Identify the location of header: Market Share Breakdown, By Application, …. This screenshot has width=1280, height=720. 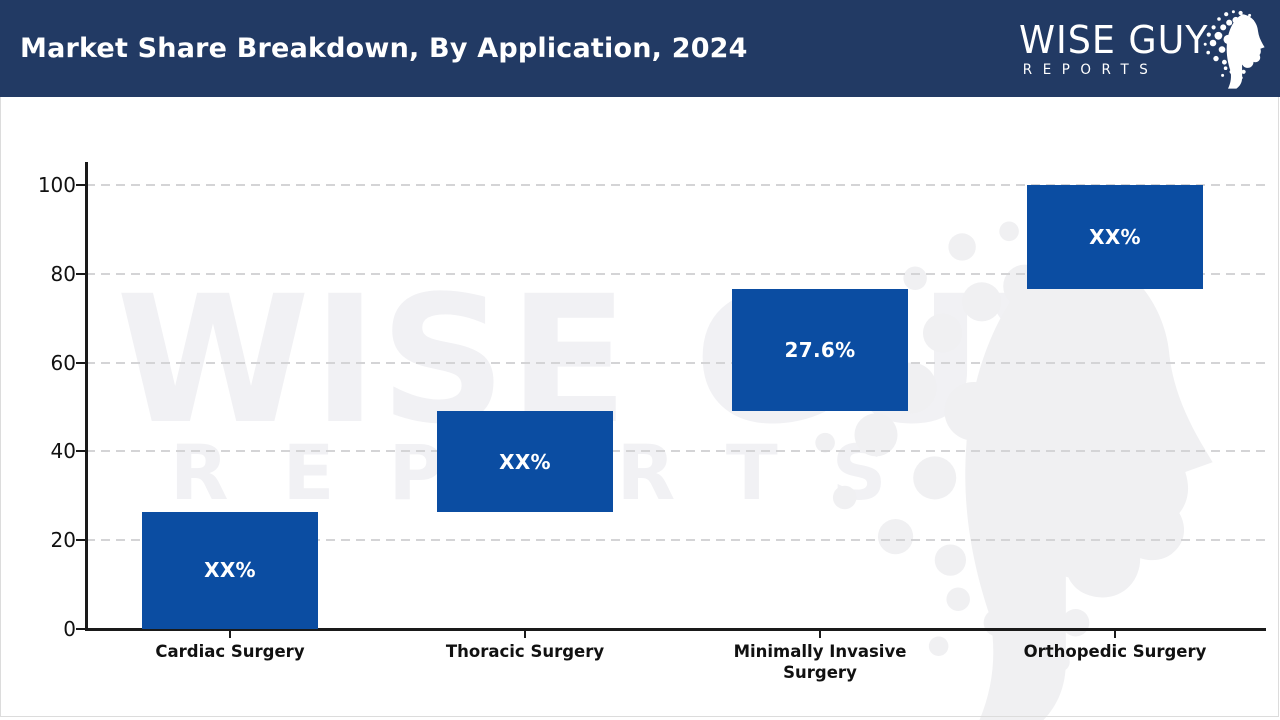
(640, 48).